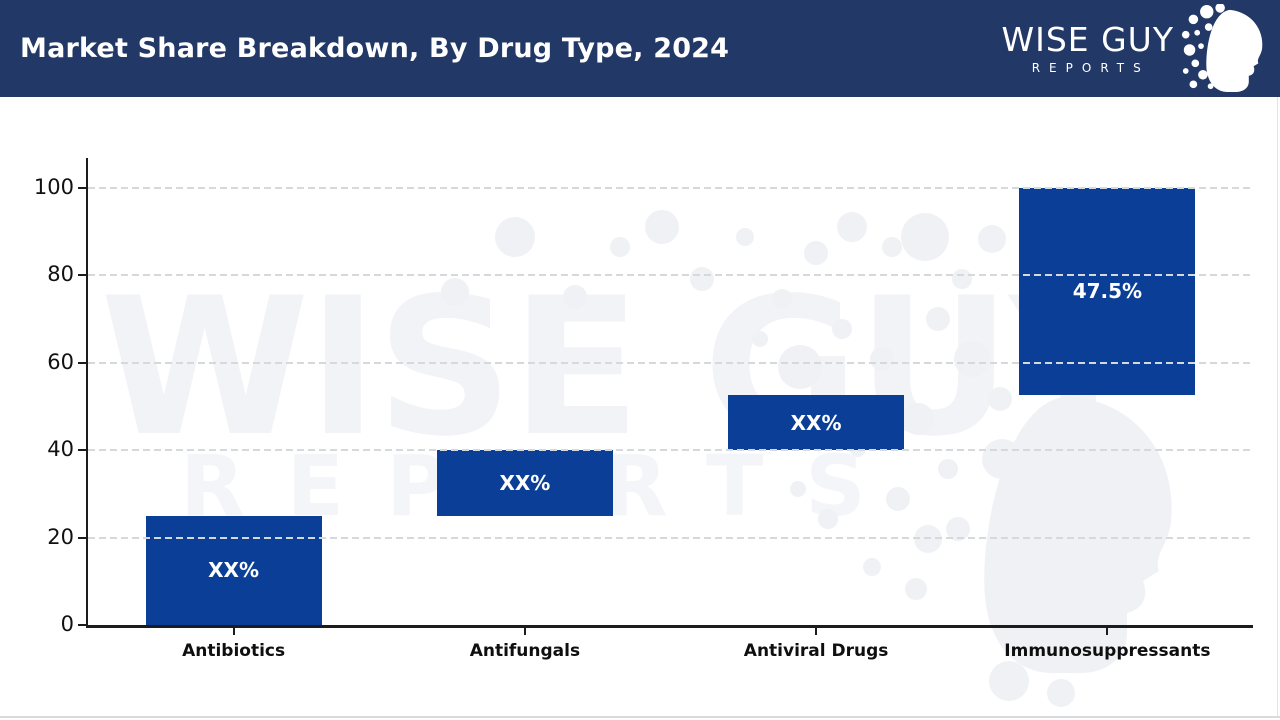 The height and width of the screenshot is (720, 1280). Describe the element at coordinates (640, 717) in the screenshot. I see `bottom-border-line` at that location.